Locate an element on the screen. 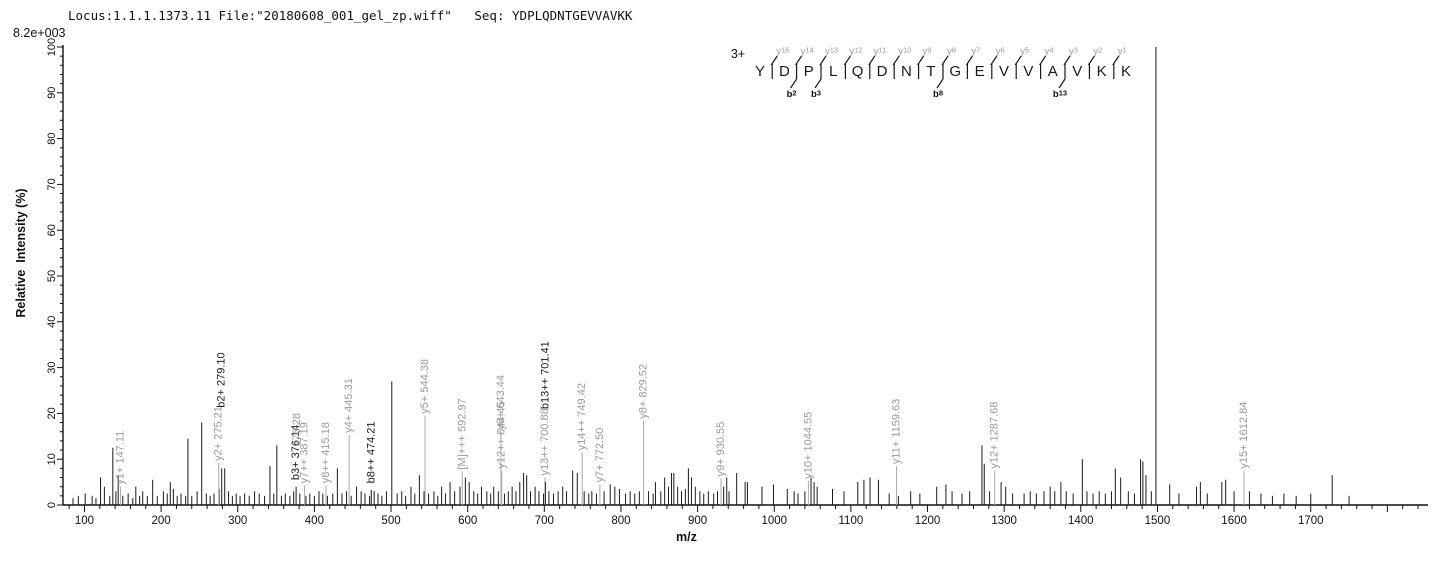 The image size is (1436, 562). y-ion-label: y10 is located at coordinates (904, 52).